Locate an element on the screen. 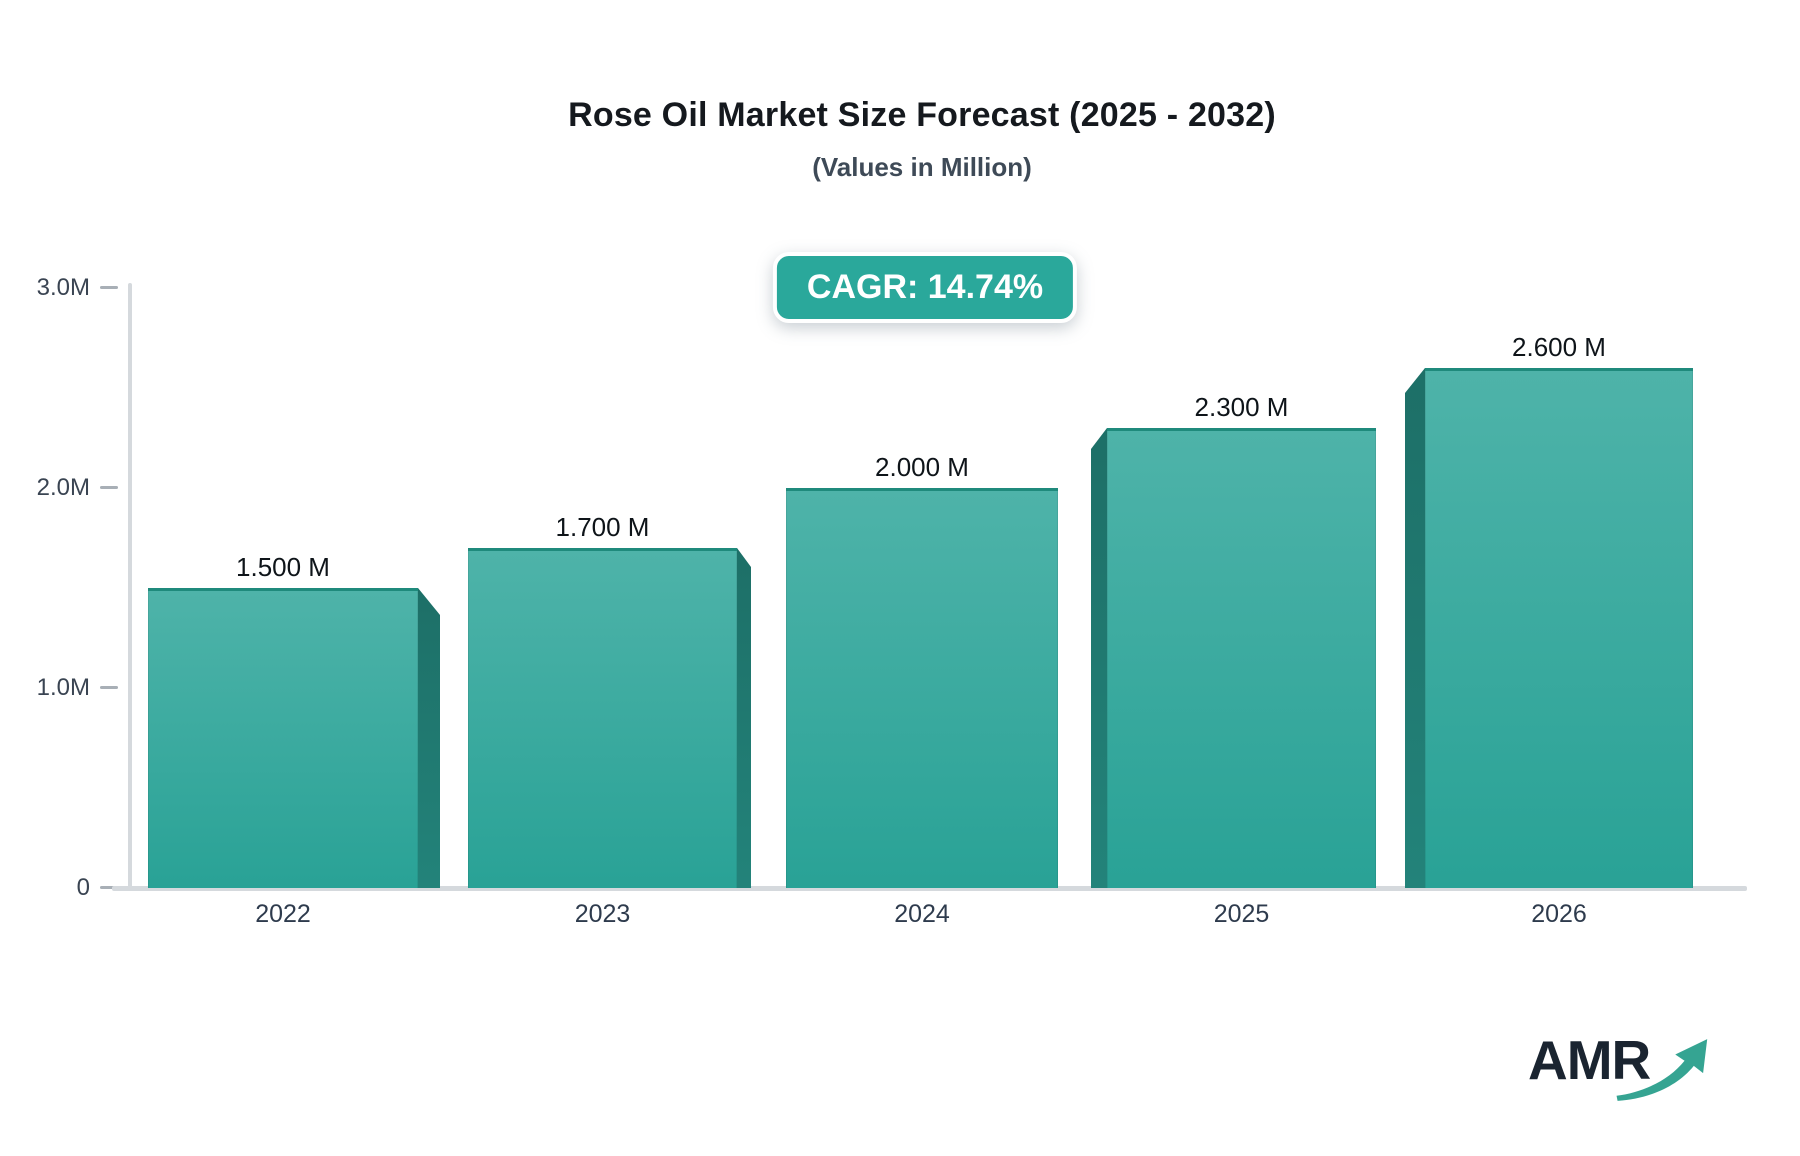 This screenshot has width=1800, height=1156. chart-subtitle: (Values in Million) is located at coordinates (922, 167).